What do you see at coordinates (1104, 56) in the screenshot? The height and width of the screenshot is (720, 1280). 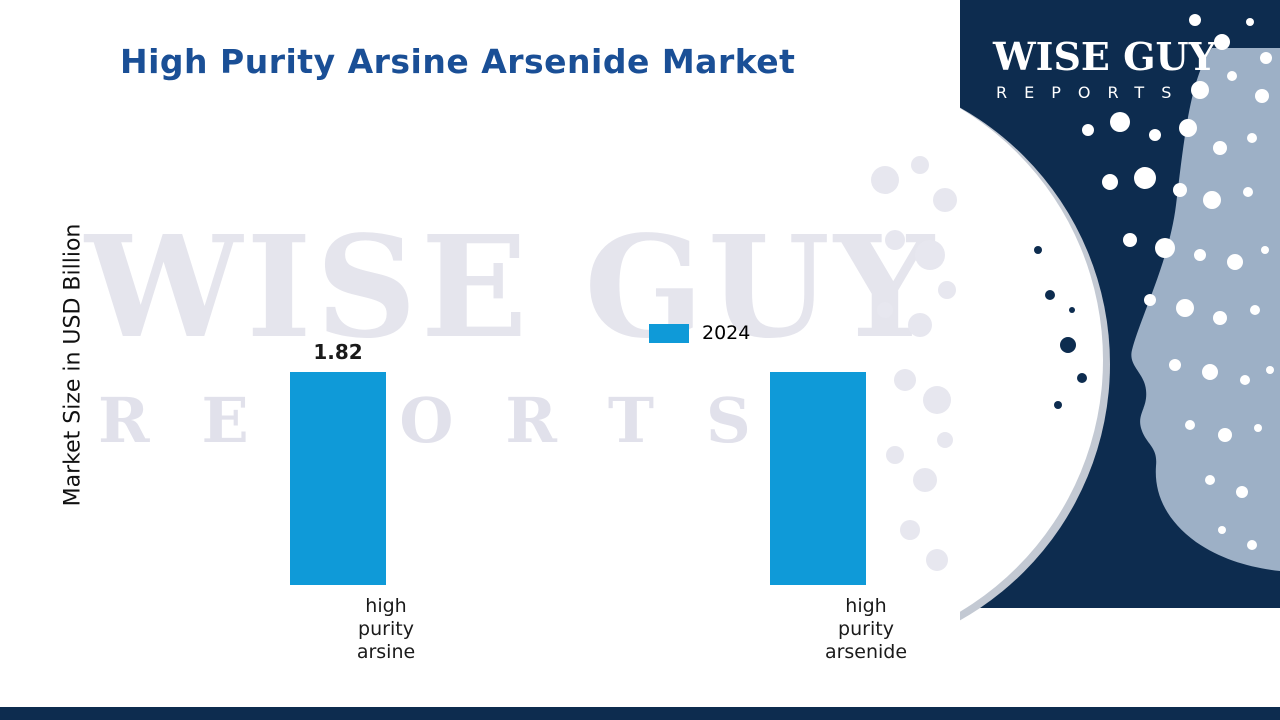 I see `logo-wiseguy-text: WISE GUY` at bounding box center [1104, 56].